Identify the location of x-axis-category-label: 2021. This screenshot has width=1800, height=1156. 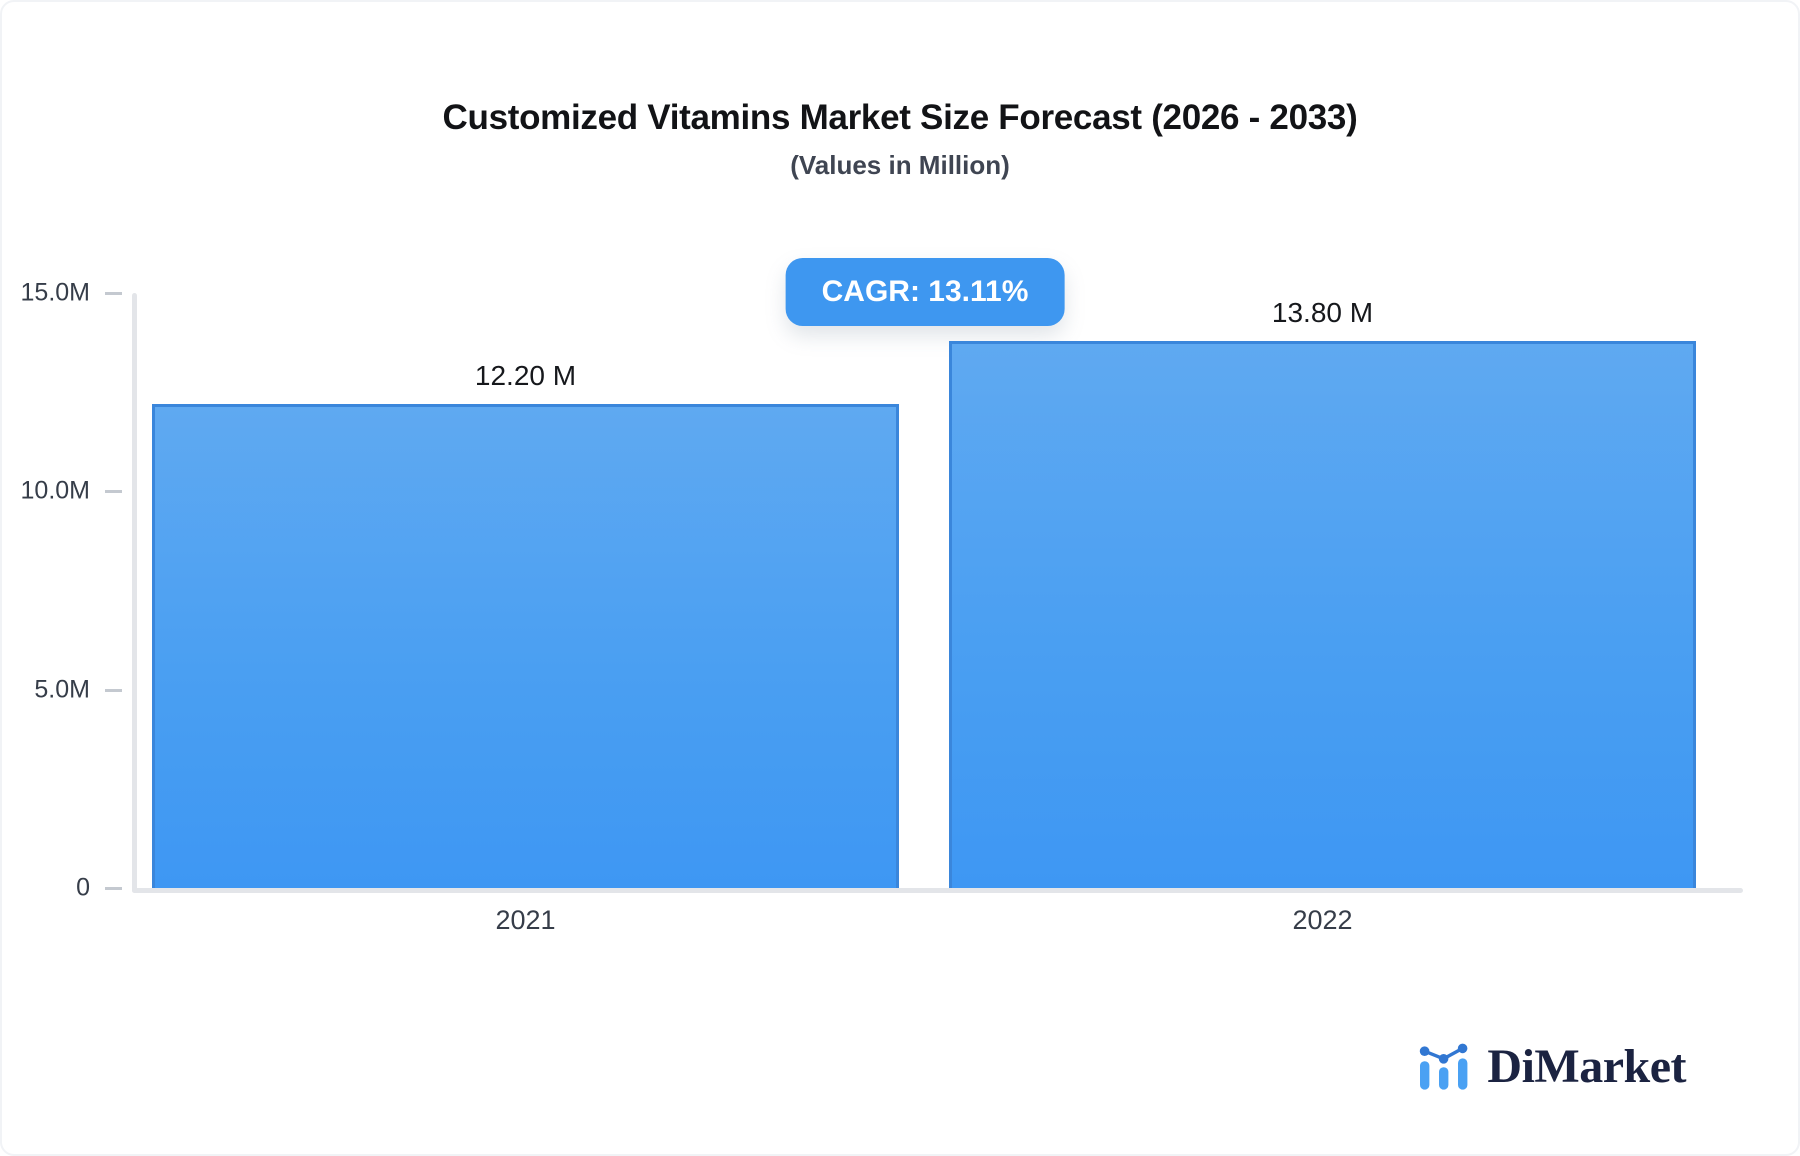
(525, 920).